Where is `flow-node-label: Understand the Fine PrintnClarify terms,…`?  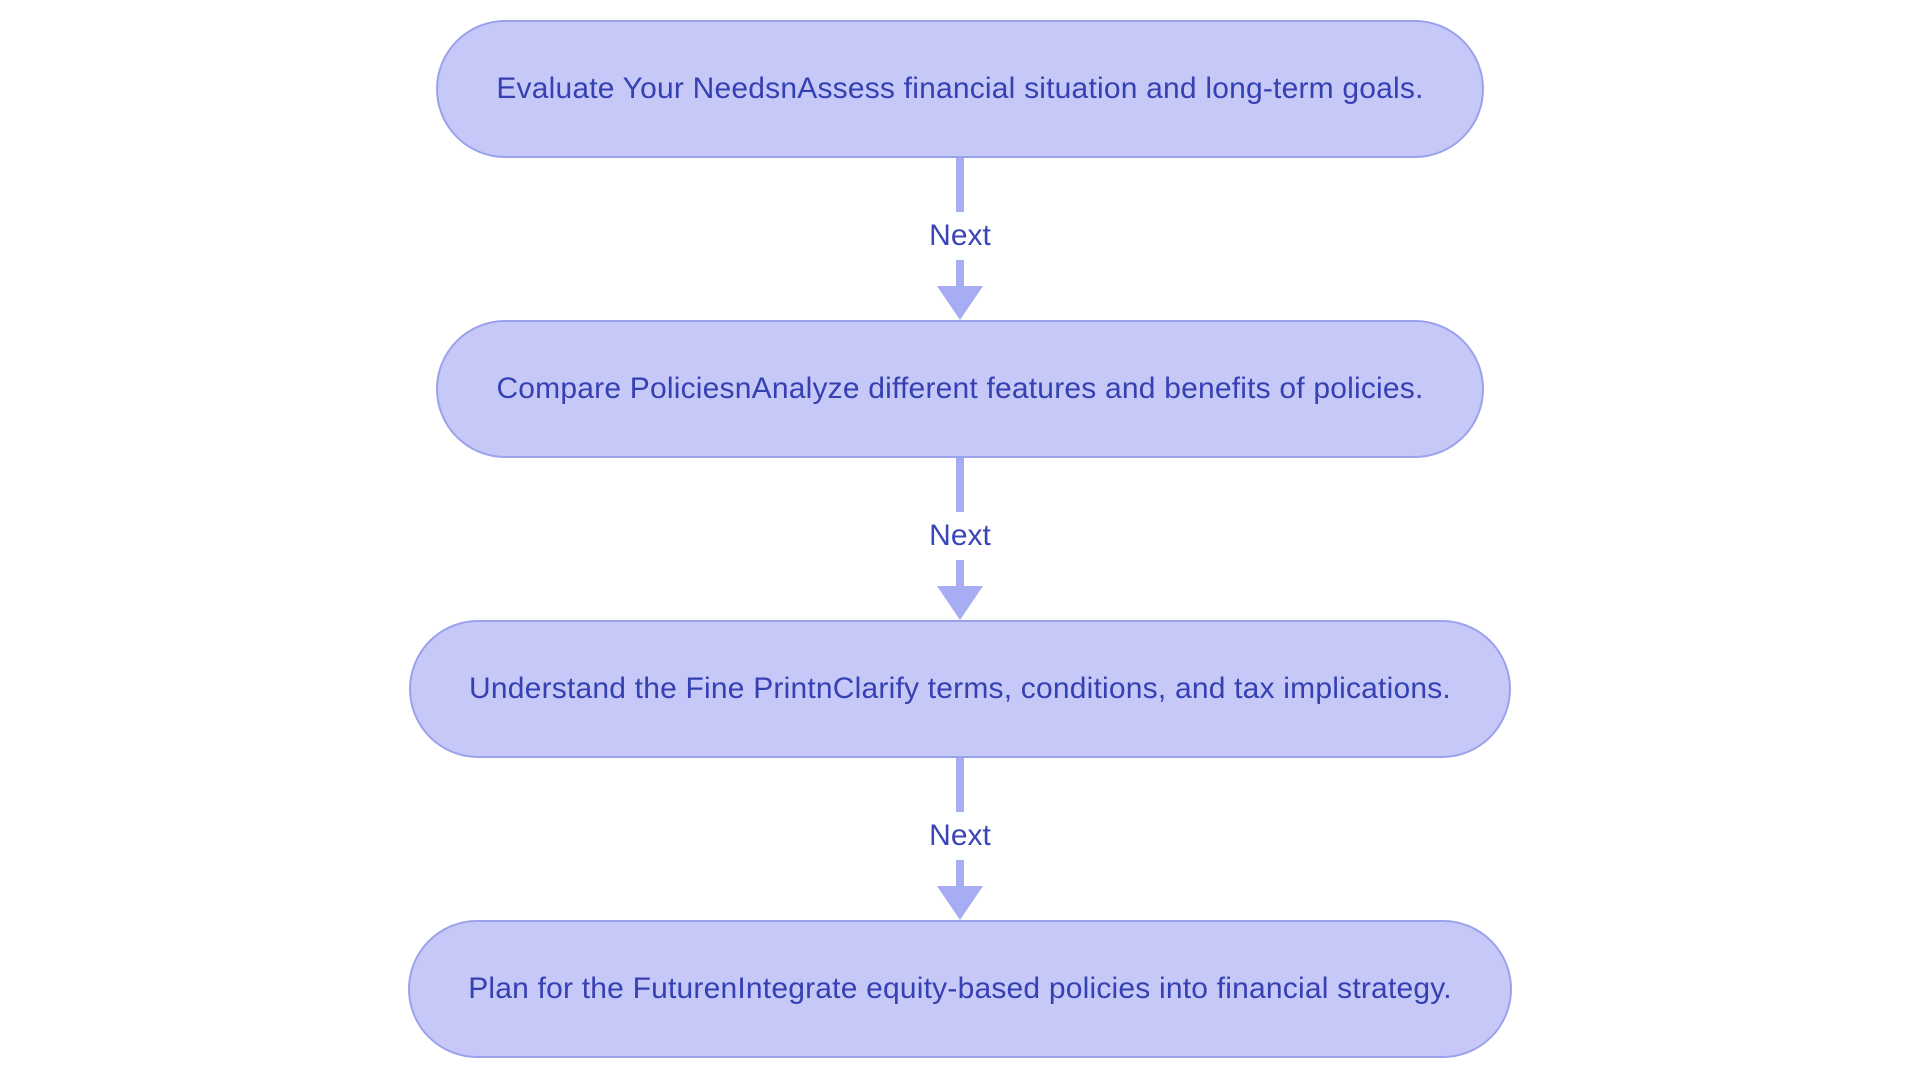 flow-node-label: Understand the Fine PrintnClarify terms,… is located at coordinates (960, 688).